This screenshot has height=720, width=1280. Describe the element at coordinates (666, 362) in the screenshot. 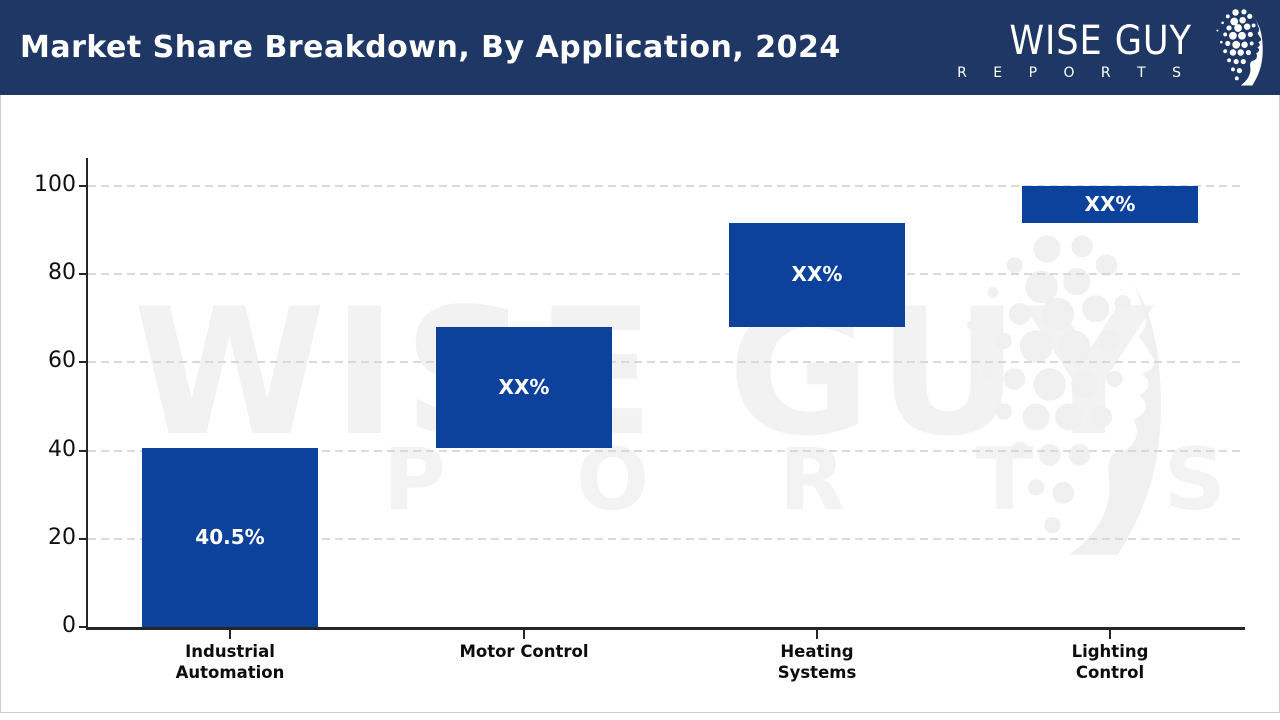

I see `gridline-y60` at that location.